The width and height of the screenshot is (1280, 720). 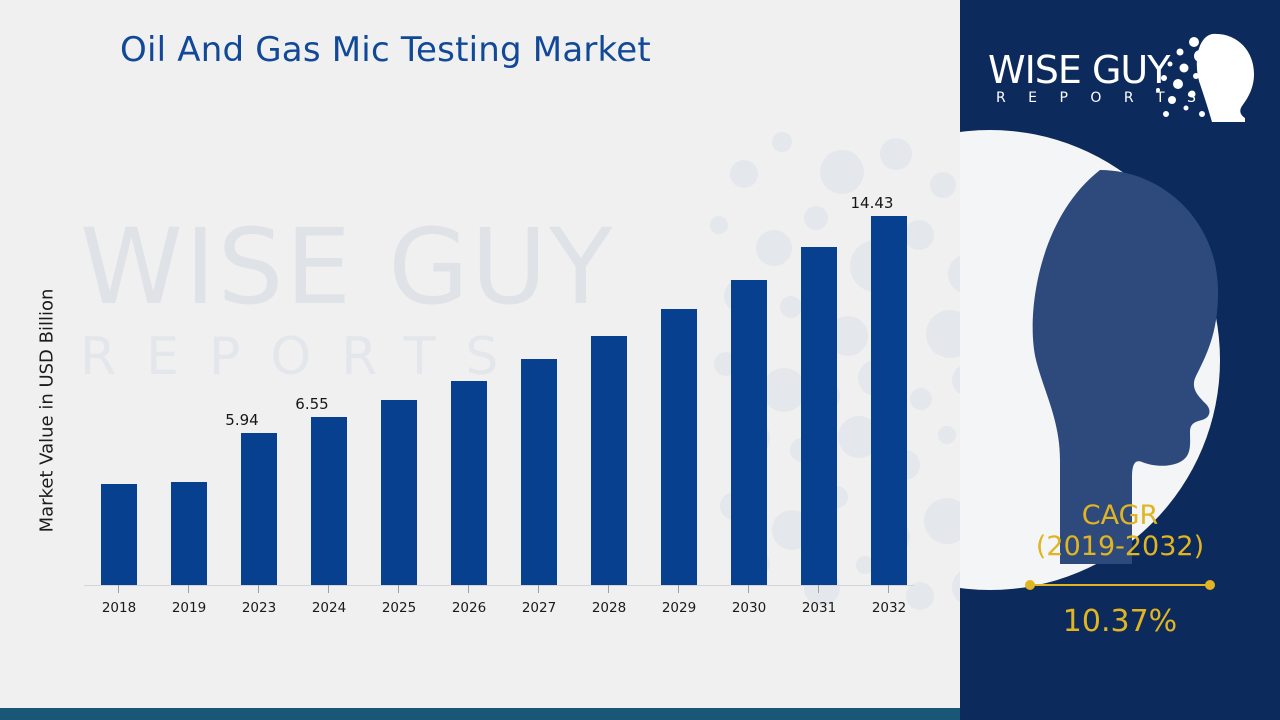 What do you see at coordinates (399, 608) in the screenshot?
I see `x-axis-tick-label: 2025` at bounding box center [399, 608].